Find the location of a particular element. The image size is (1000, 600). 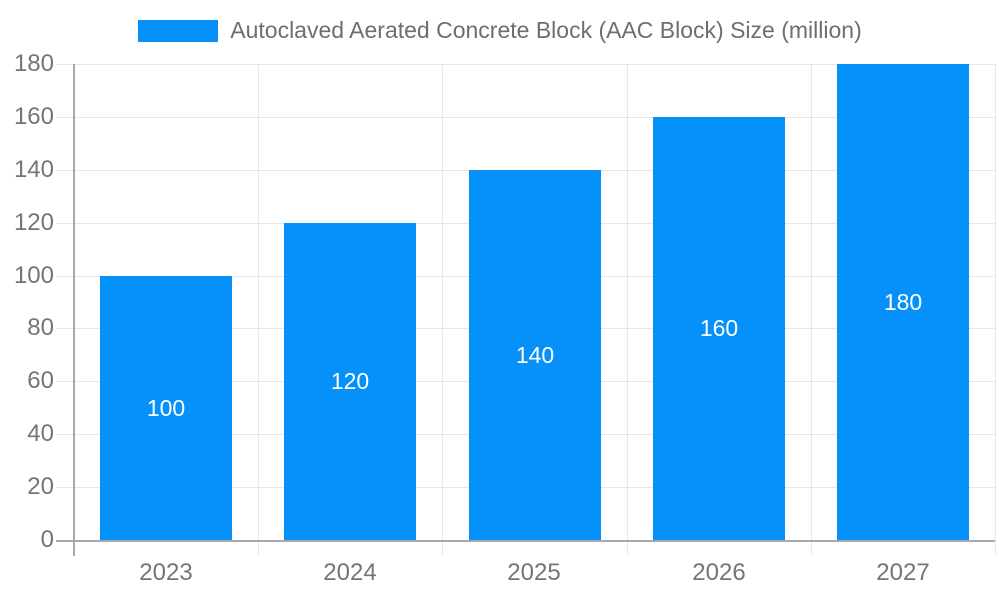

bar-2027 is located at coordinates (903, 302).